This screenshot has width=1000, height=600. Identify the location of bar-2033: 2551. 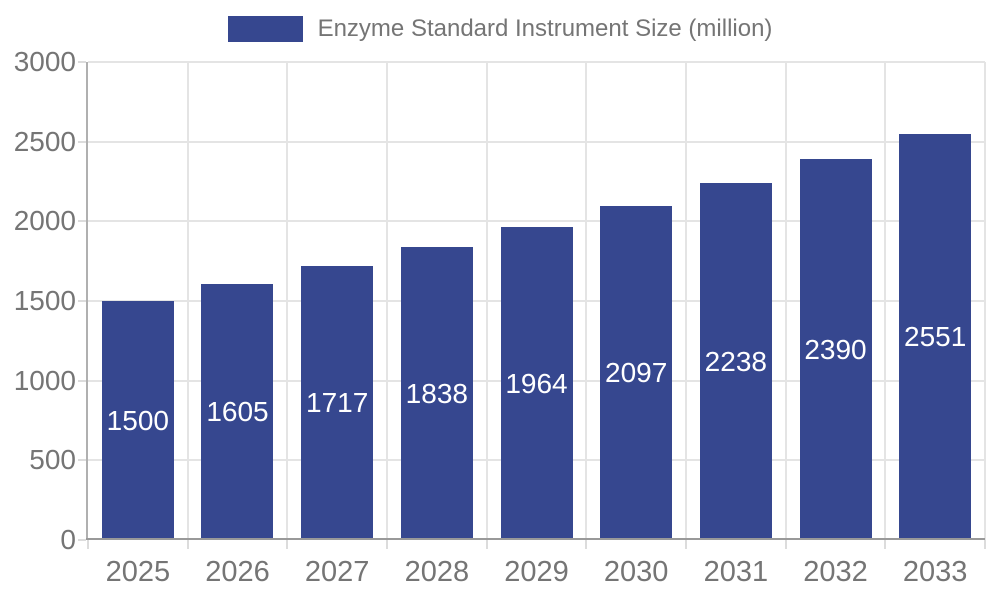
(935, 336).